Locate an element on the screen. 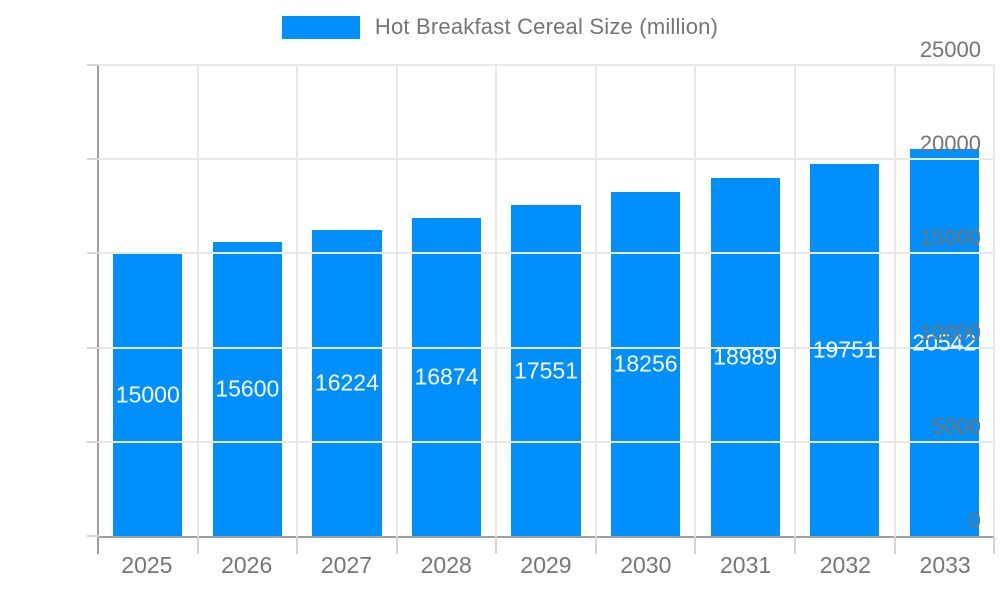 This screenshot has width=1000, height=600. bar-2033: 20542 is located at coordinates (944, 342).